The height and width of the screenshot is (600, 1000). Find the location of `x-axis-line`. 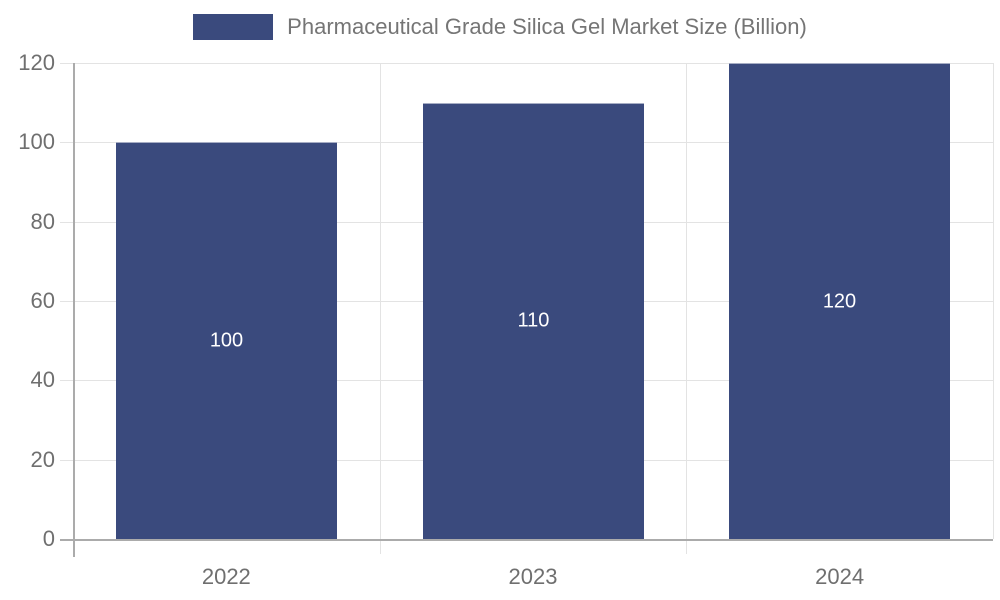

x-axis-line is located at coordinates (526, 540).